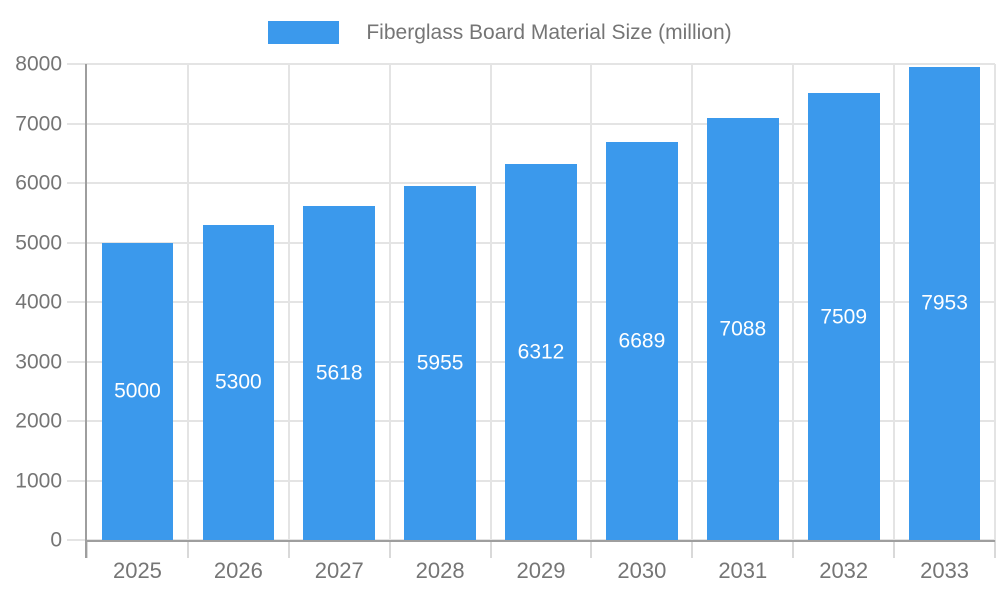  I want to click on bar-value-label: 6312, so click(541, 352).